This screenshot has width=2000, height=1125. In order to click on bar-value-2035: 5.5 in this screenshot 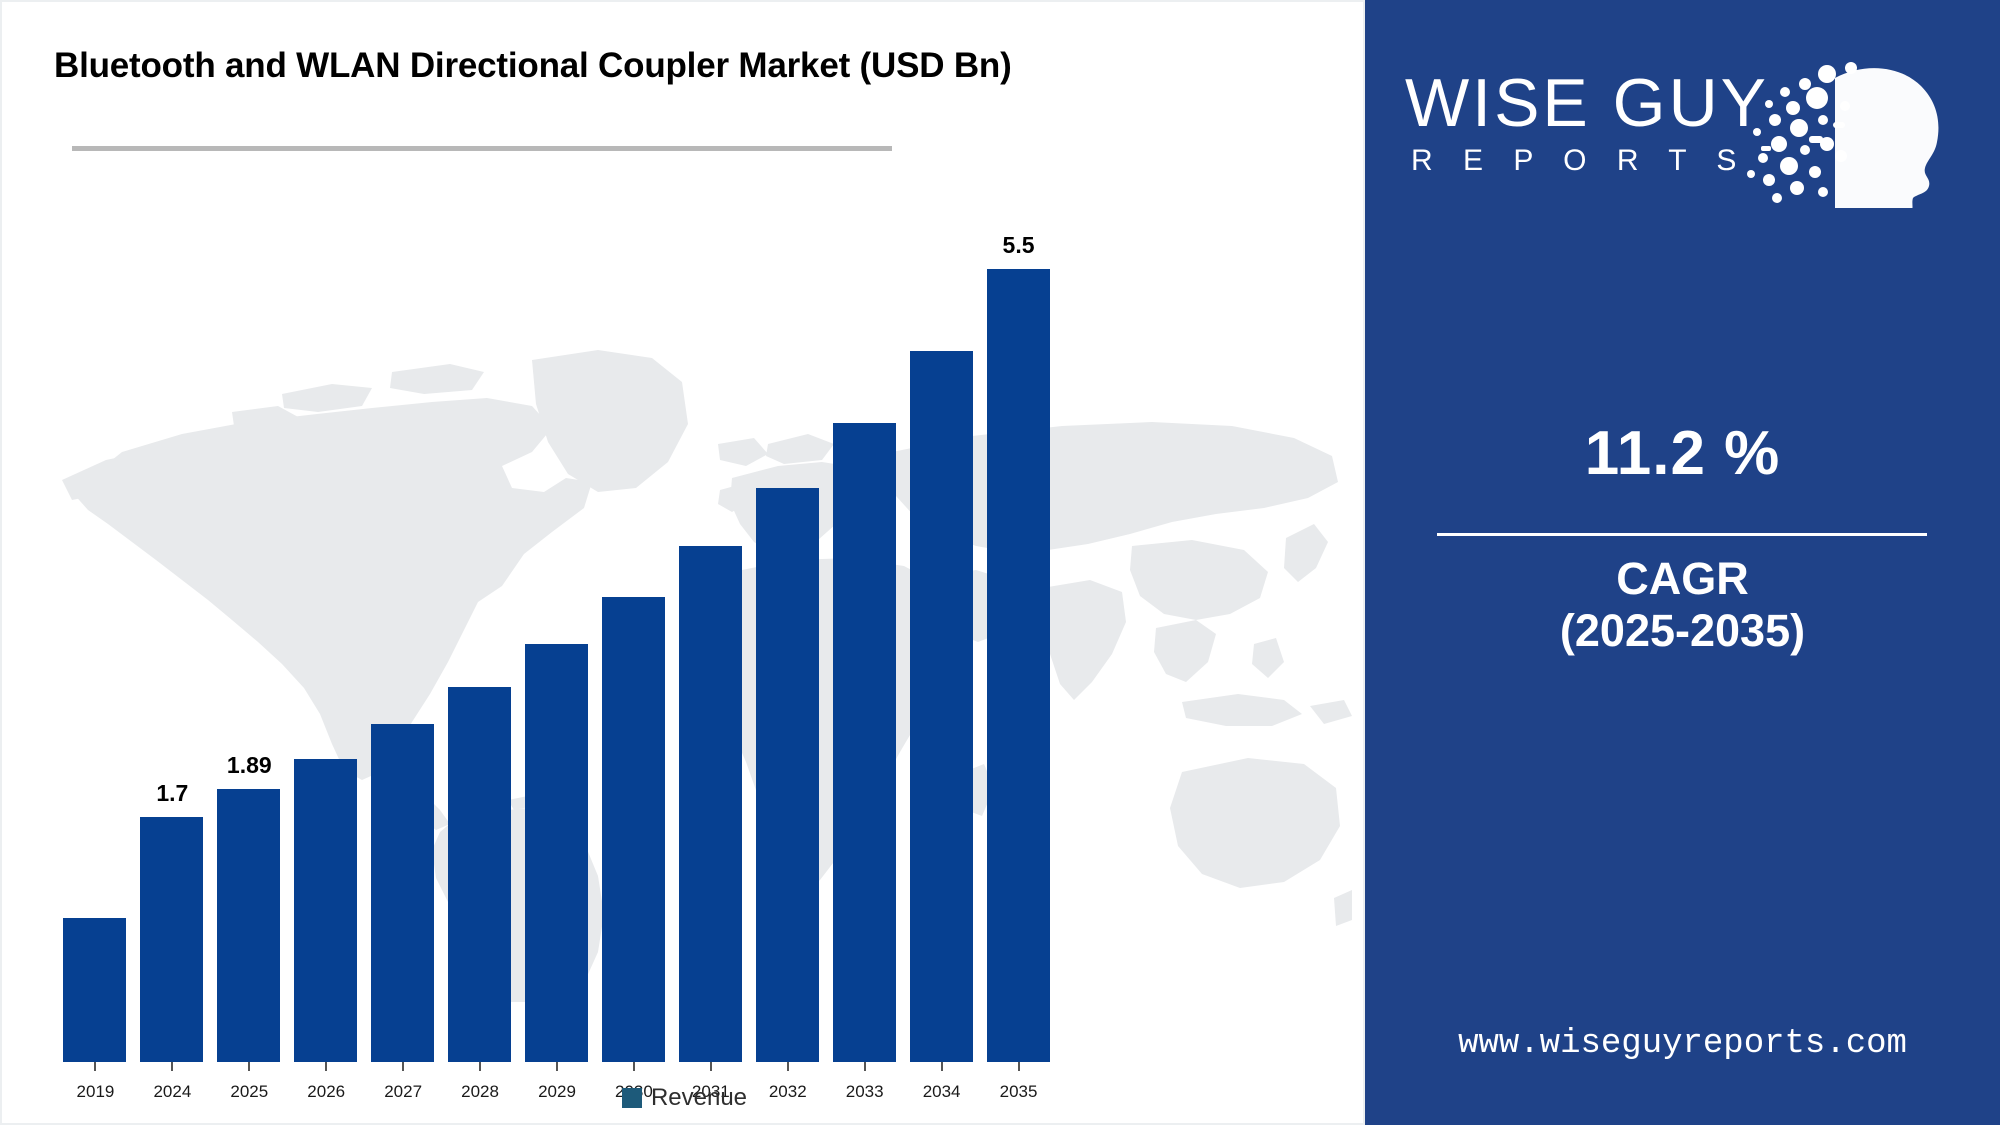, I will do `click(1018, 244)`.